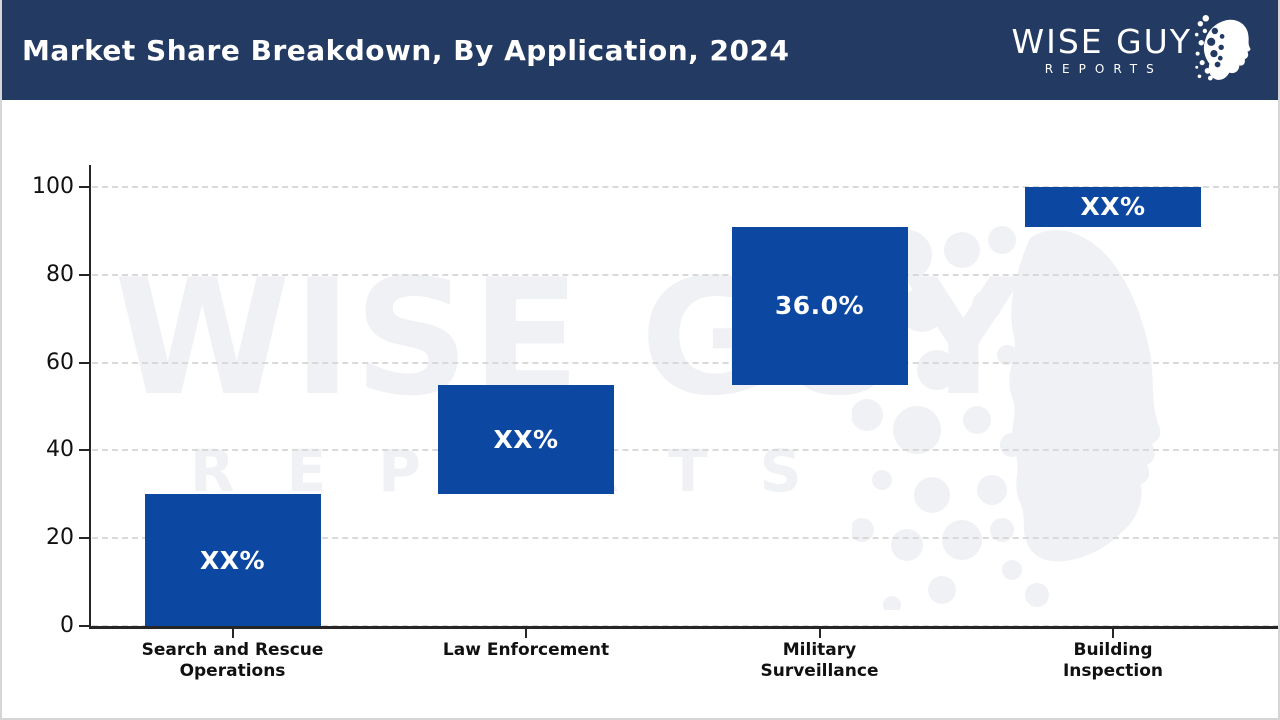  What do you see at coordinates (60, 362) in the screenshot?
I see `y-tick-label: 60` at bounding box center [60, 362].